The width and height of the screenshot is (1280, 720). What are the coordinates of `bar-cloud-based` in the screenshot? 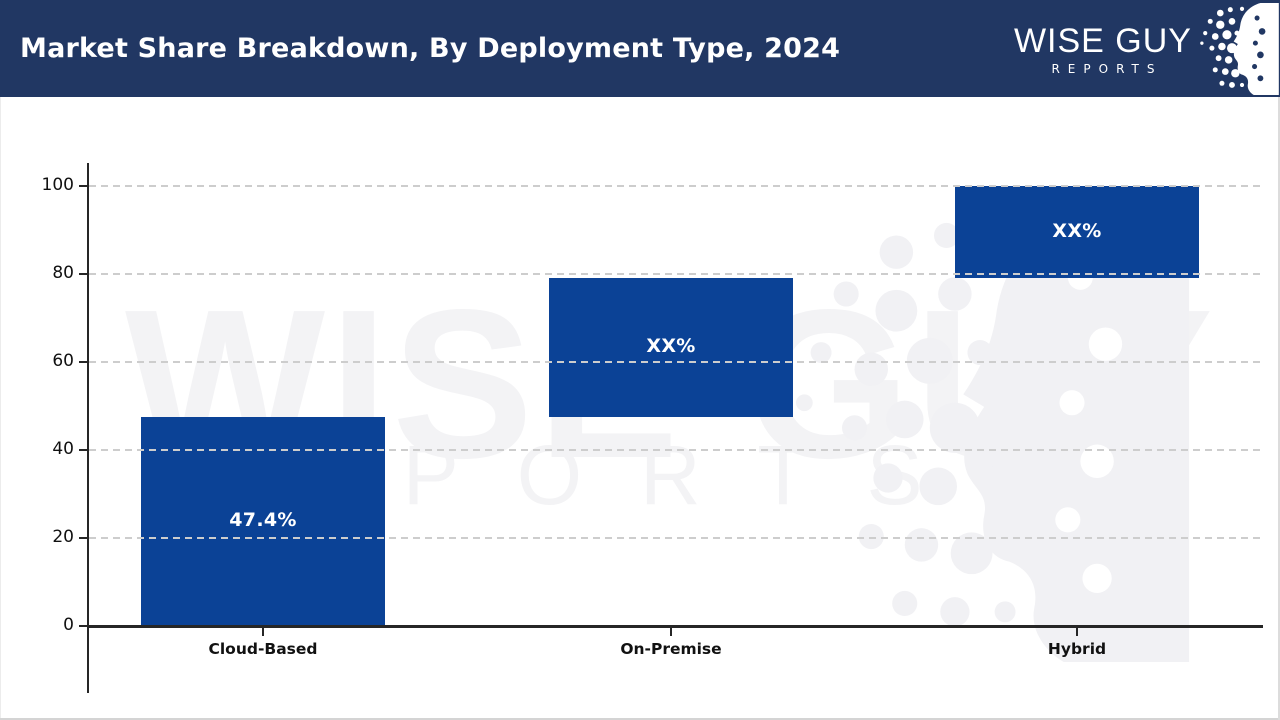 It's located at (263, 521).